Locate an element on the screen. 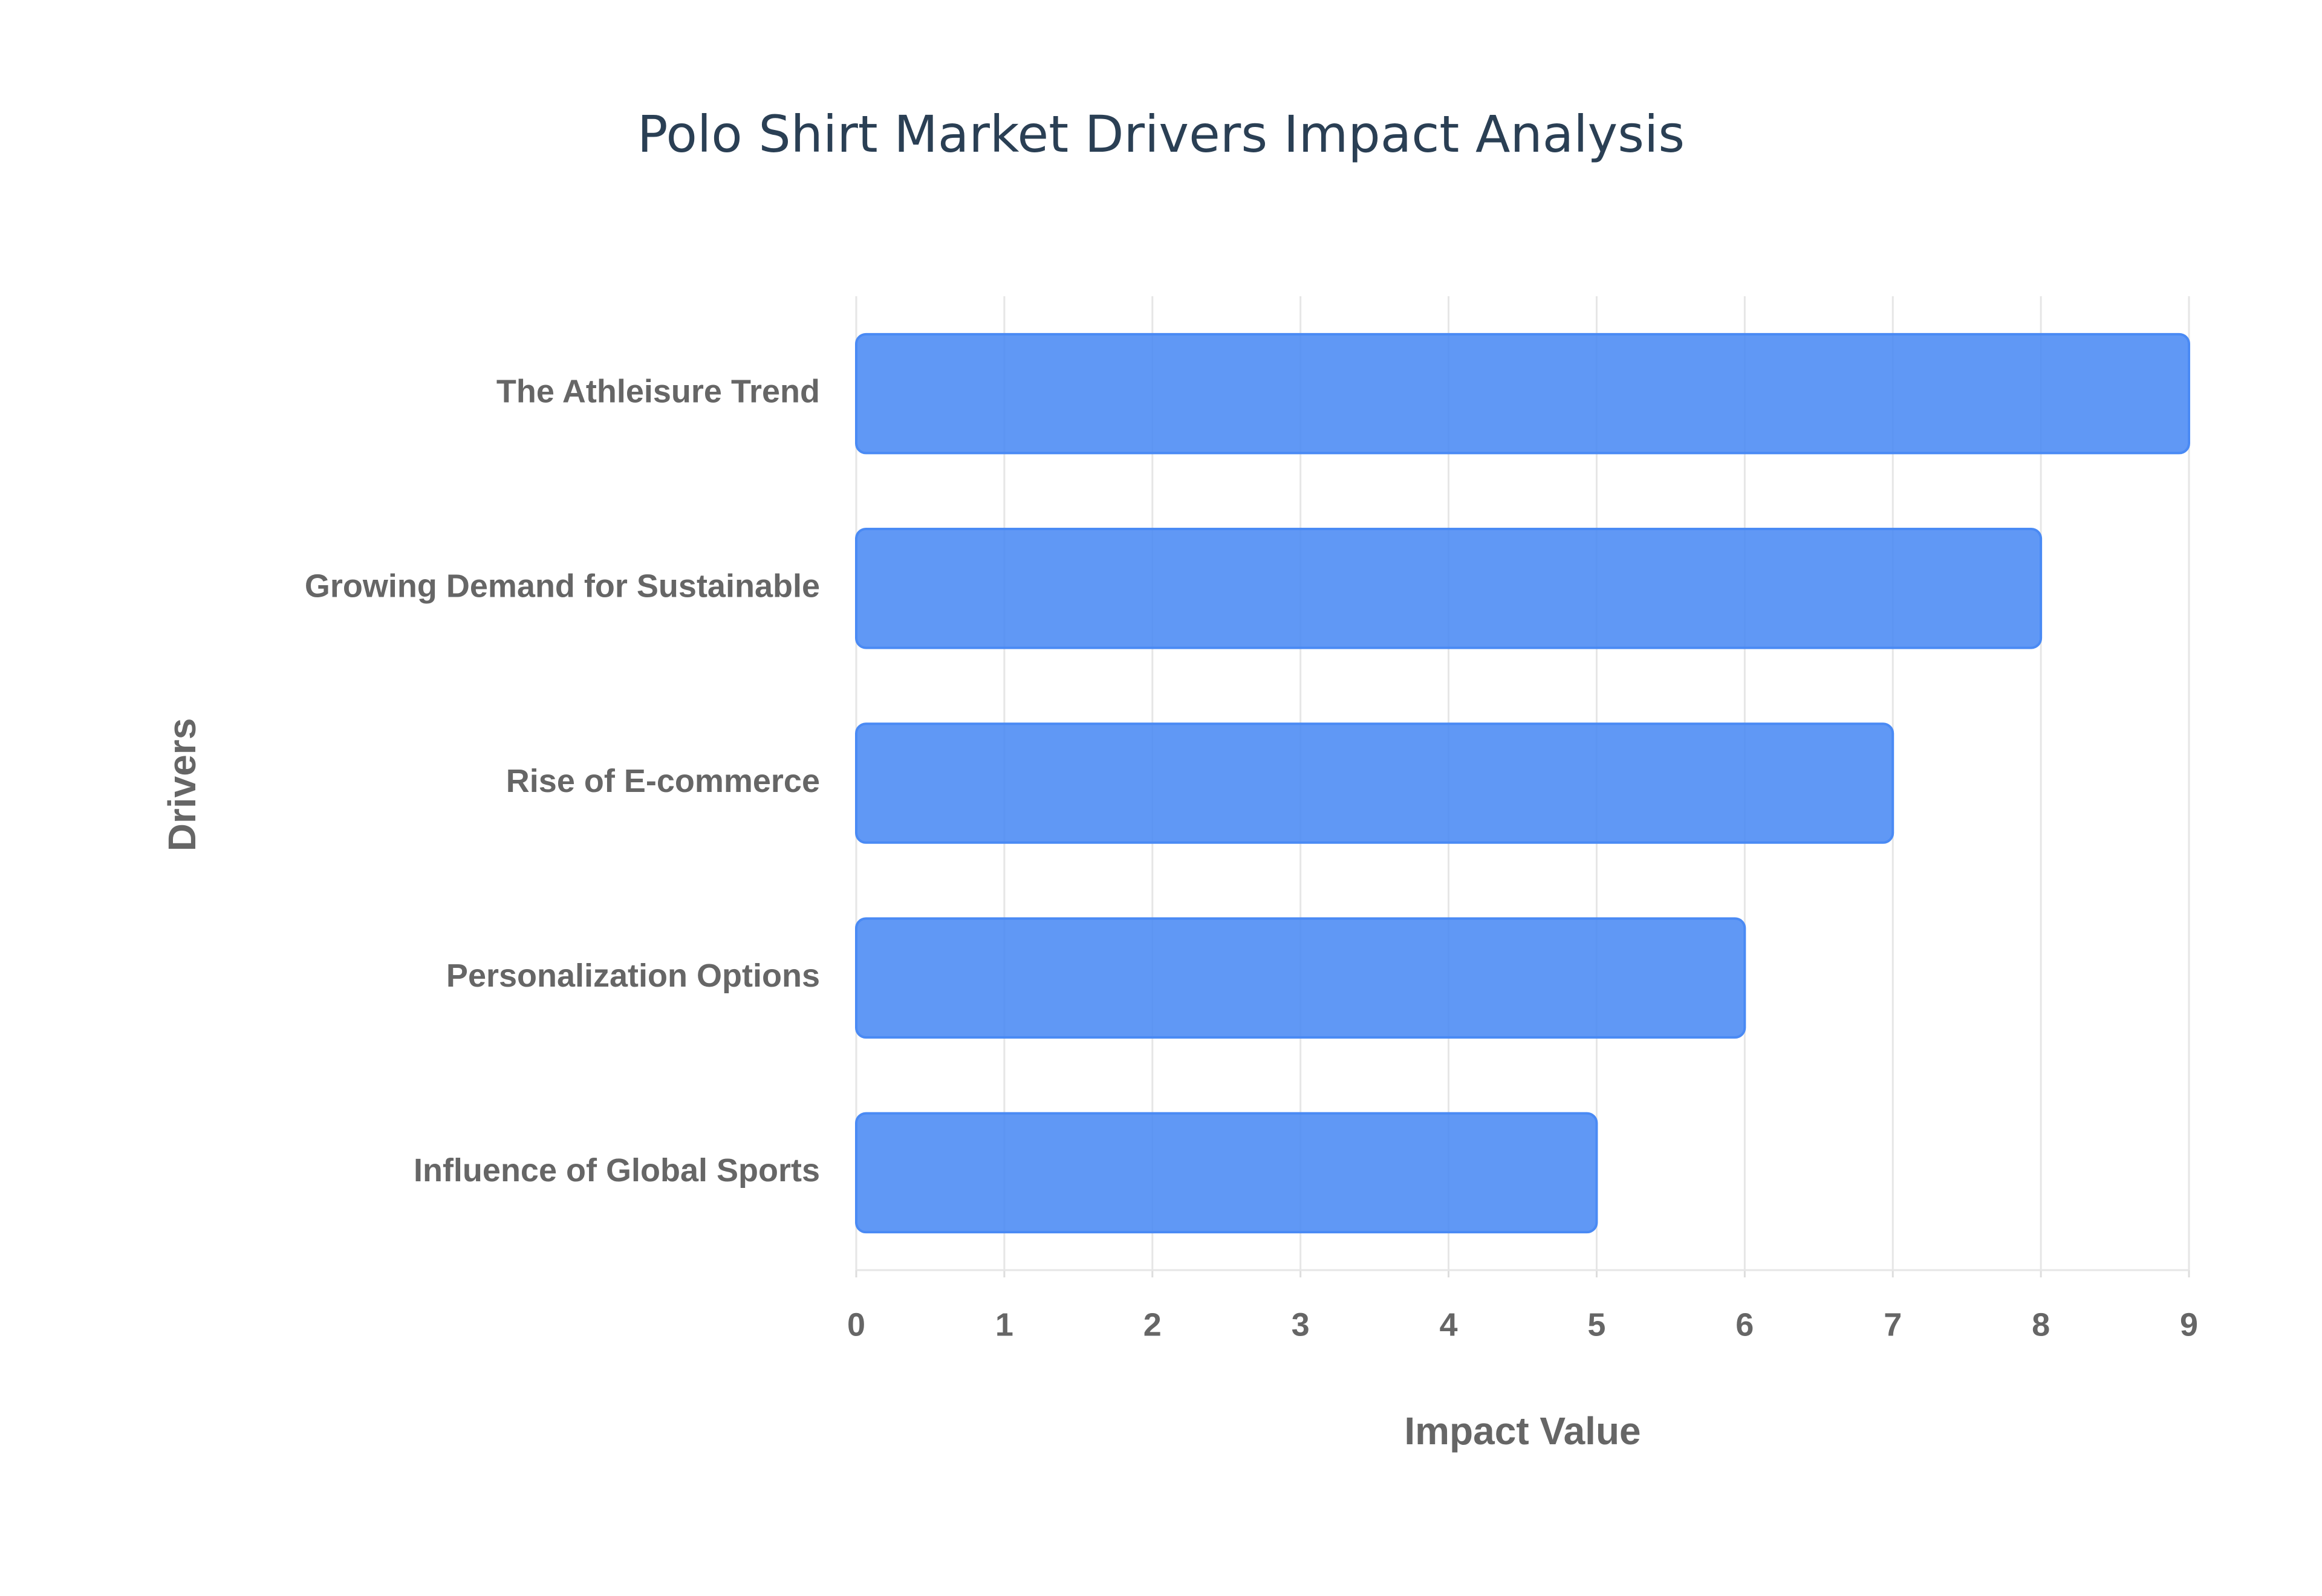 The image size is (2322, 1596). x-tick-label: 0 is located at coordinates (856, 1324).